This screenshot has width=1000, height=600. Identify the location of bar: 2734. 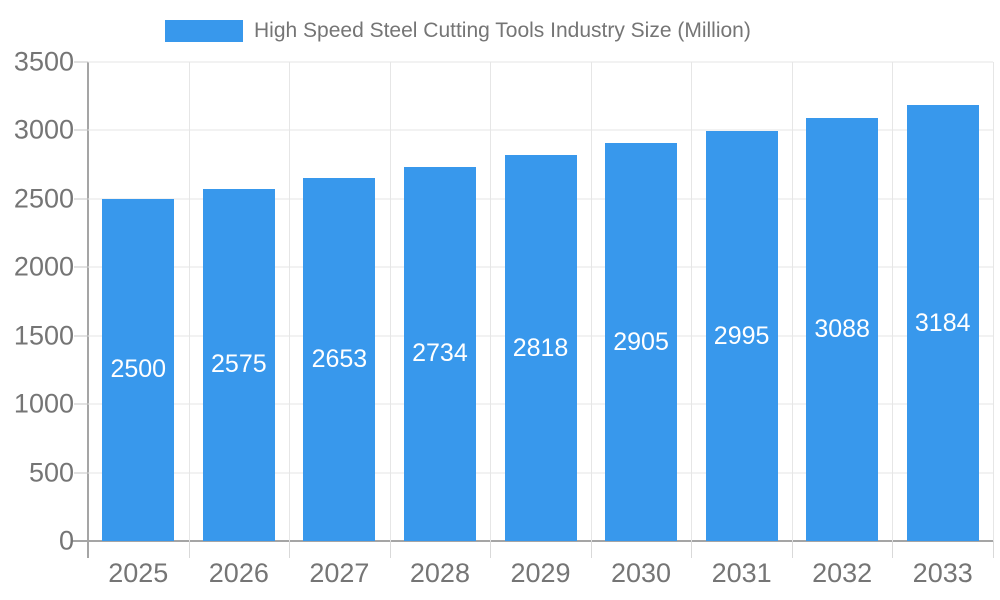
(439, 353).